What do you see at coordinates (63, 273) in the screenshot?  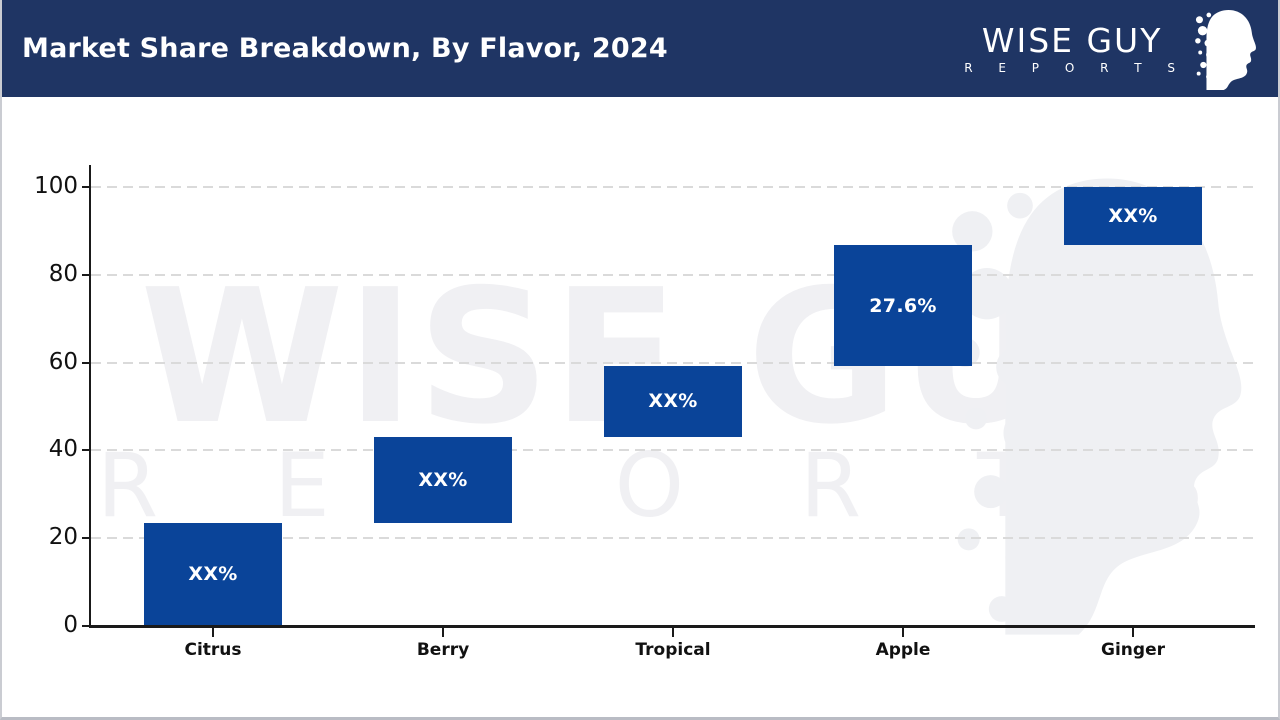 I see `y-tick-label: 80` at bounding box center [63, 273].